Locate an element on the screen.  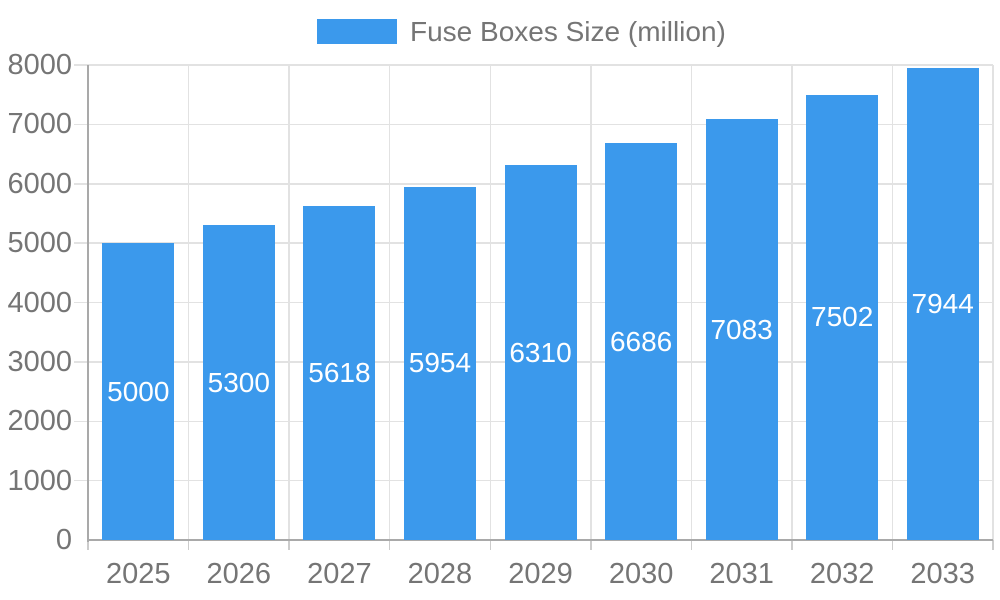
x-axis-label: 2033 is located at coordinates (942, 574).